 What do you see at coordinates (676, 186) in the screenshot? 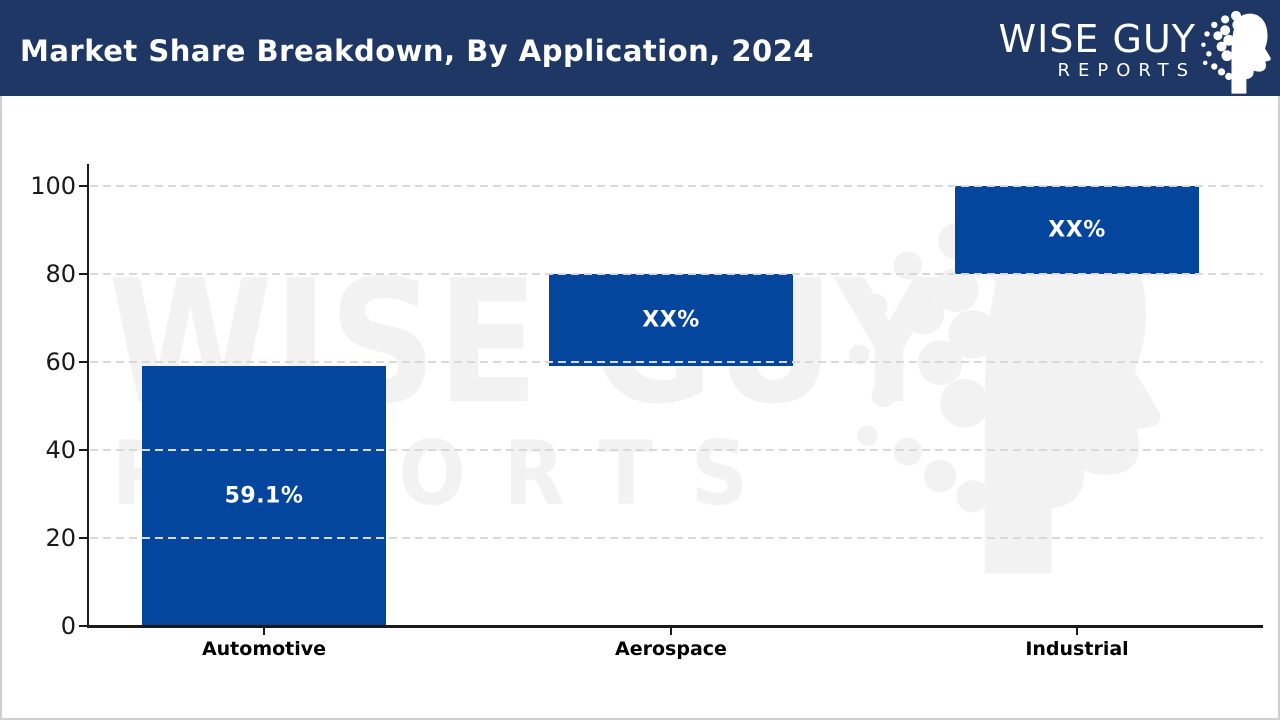
I see `gridline-y100` at bounding box center [676, 186].